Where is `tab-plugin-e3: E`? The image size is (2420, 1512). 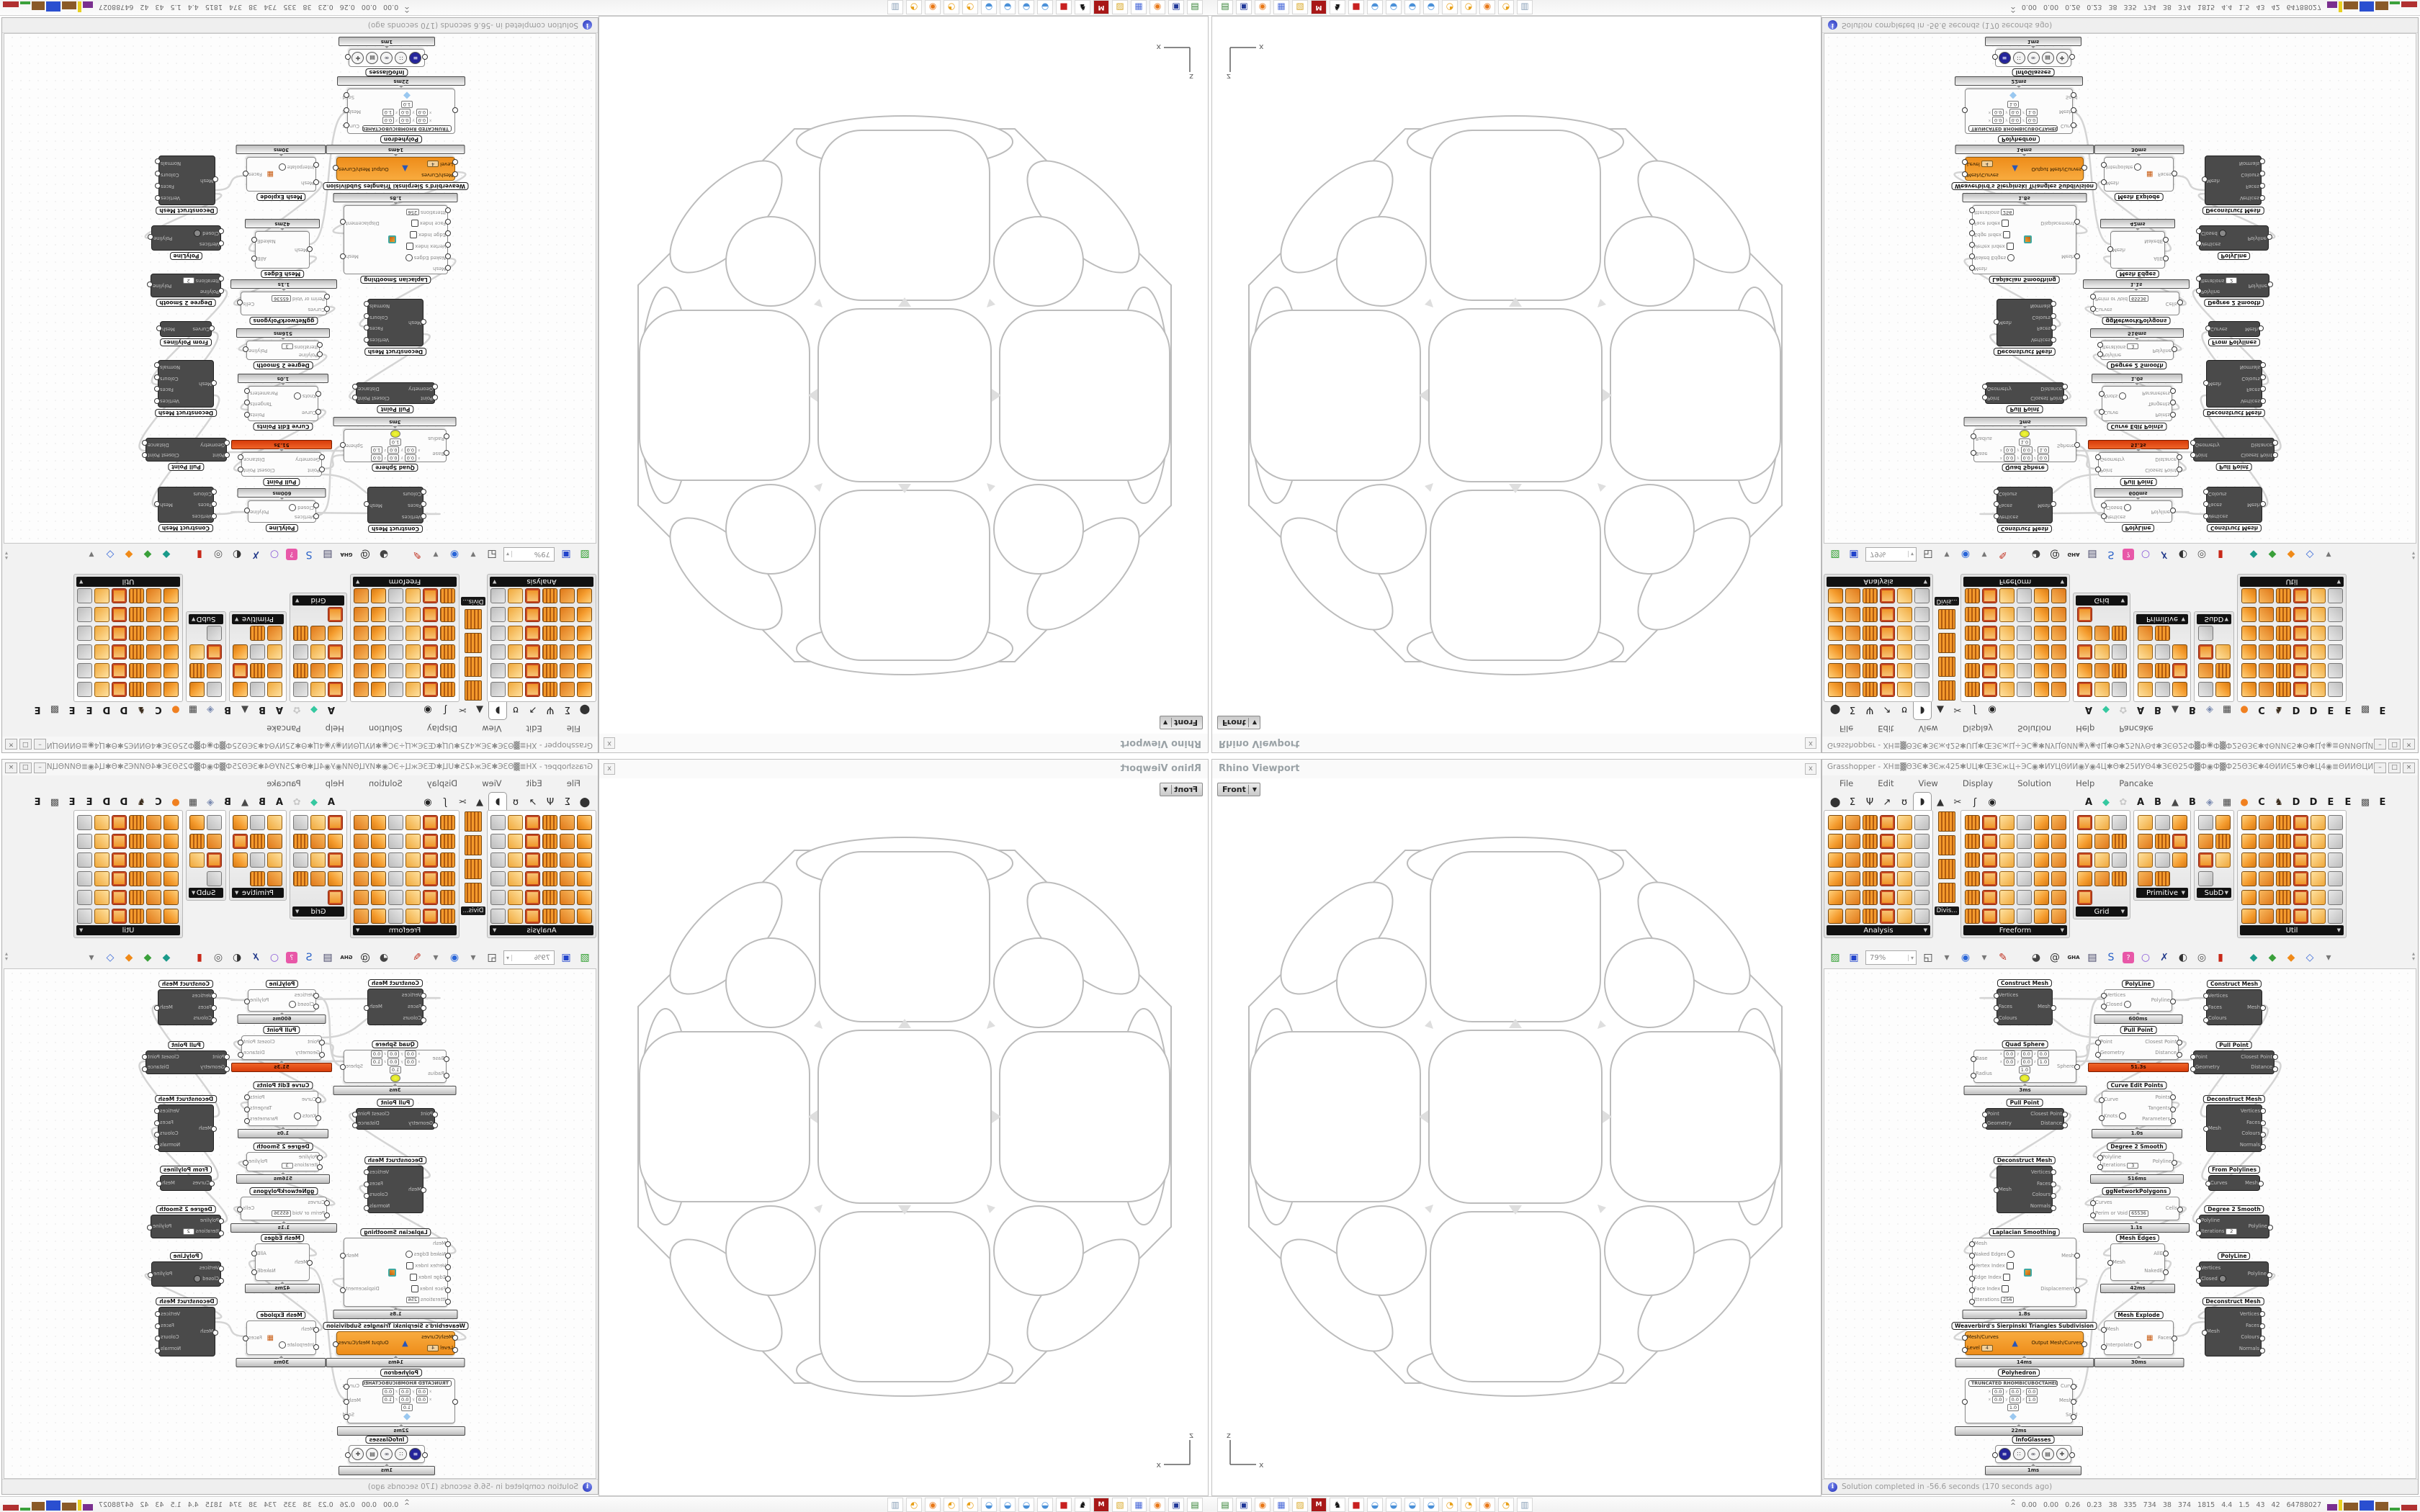 tab-plugin-e3: E is located at coordinates (37, 710).